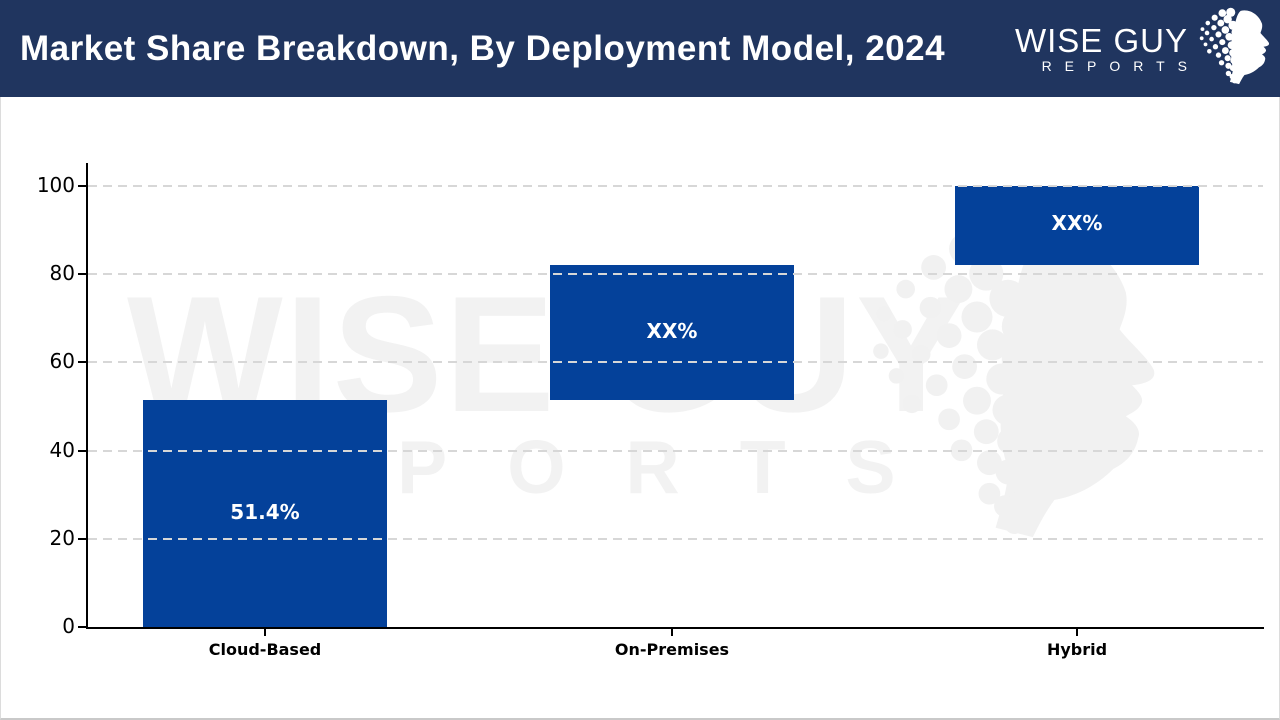 This screenshot has height=720, width=1280. What do you see at coordinates (68, 626) in the screenshot?
I see `y-tick-label: 0` at bounding box center [68, 626].